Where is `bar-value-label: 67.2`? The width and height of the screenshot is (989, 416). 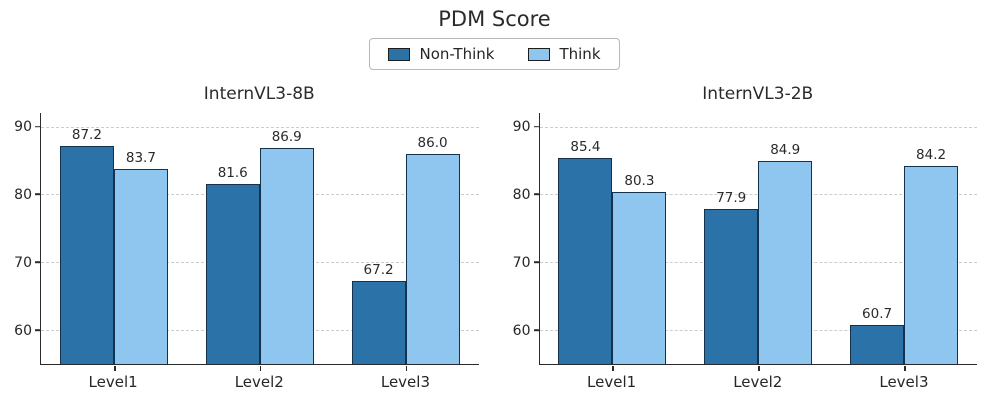
bar-value-label: 67.2 is located at coordinates (378, 270).